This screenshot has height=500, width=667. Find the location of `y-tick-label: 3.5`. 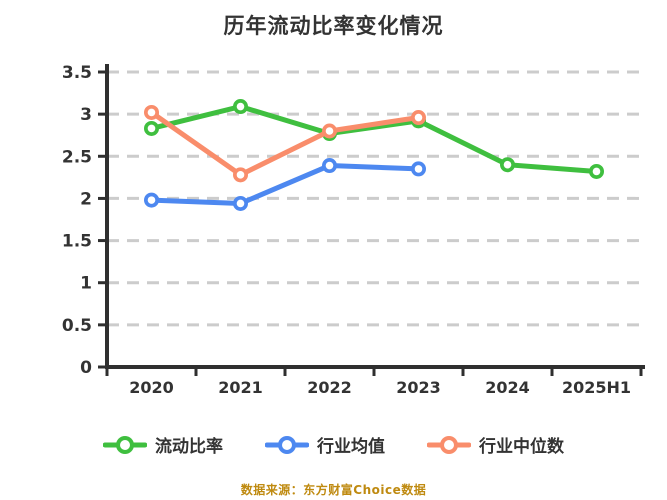

y-tick-label: 3.5 is located at coordinates (77, 73).